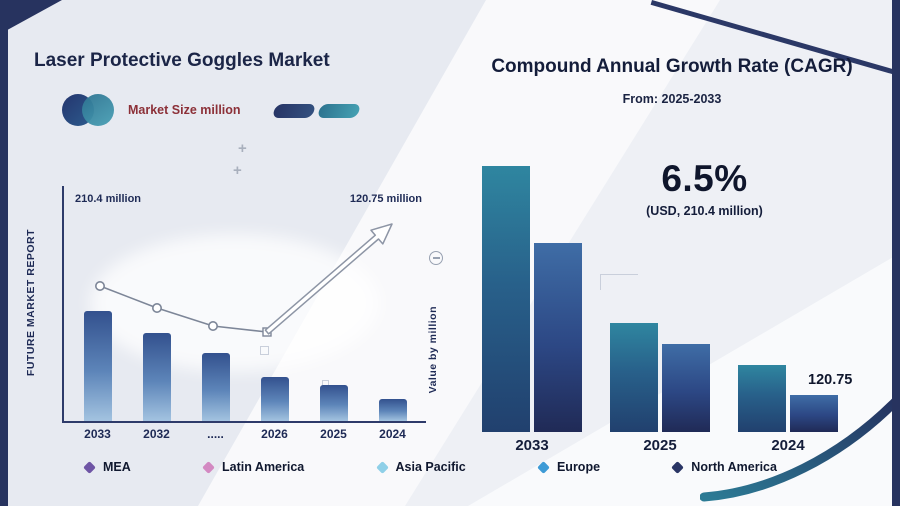  Describe the element at coordinates (274, 317) in the screenshot. I see `market-bar-column: 2026` at that location.